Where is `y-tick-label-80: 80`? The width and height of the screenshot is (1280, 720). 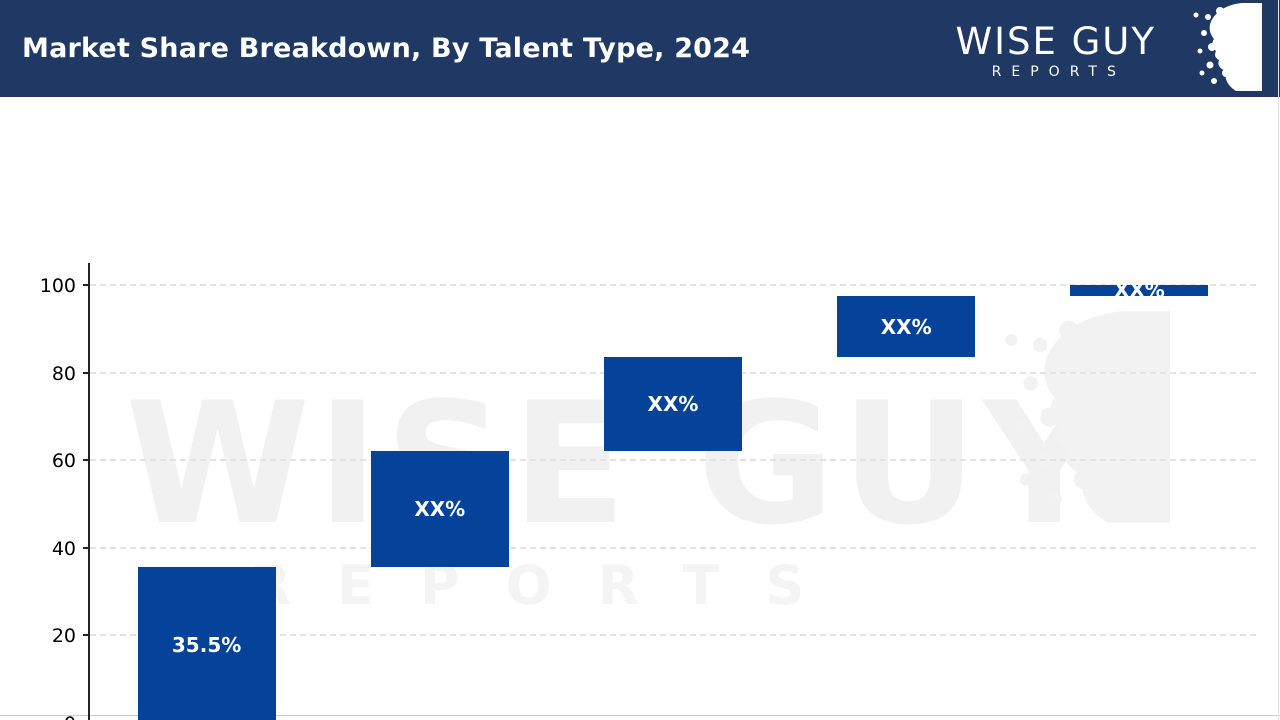 y-tick-label-80: 80 is located at coordinates (63, 373).